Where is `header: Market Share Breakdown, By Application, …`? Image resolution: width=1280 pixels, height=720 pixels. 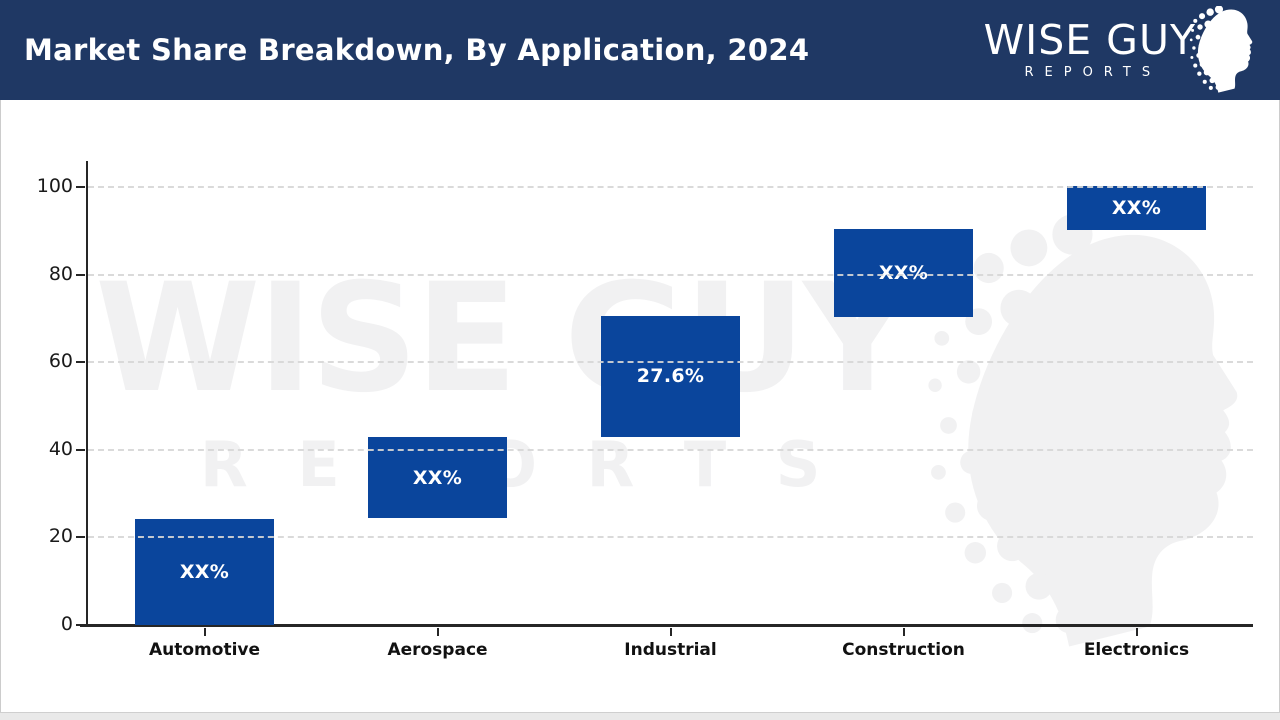
header: Market Share Breakdown, By Application, … is located at coordinates (640, 50).